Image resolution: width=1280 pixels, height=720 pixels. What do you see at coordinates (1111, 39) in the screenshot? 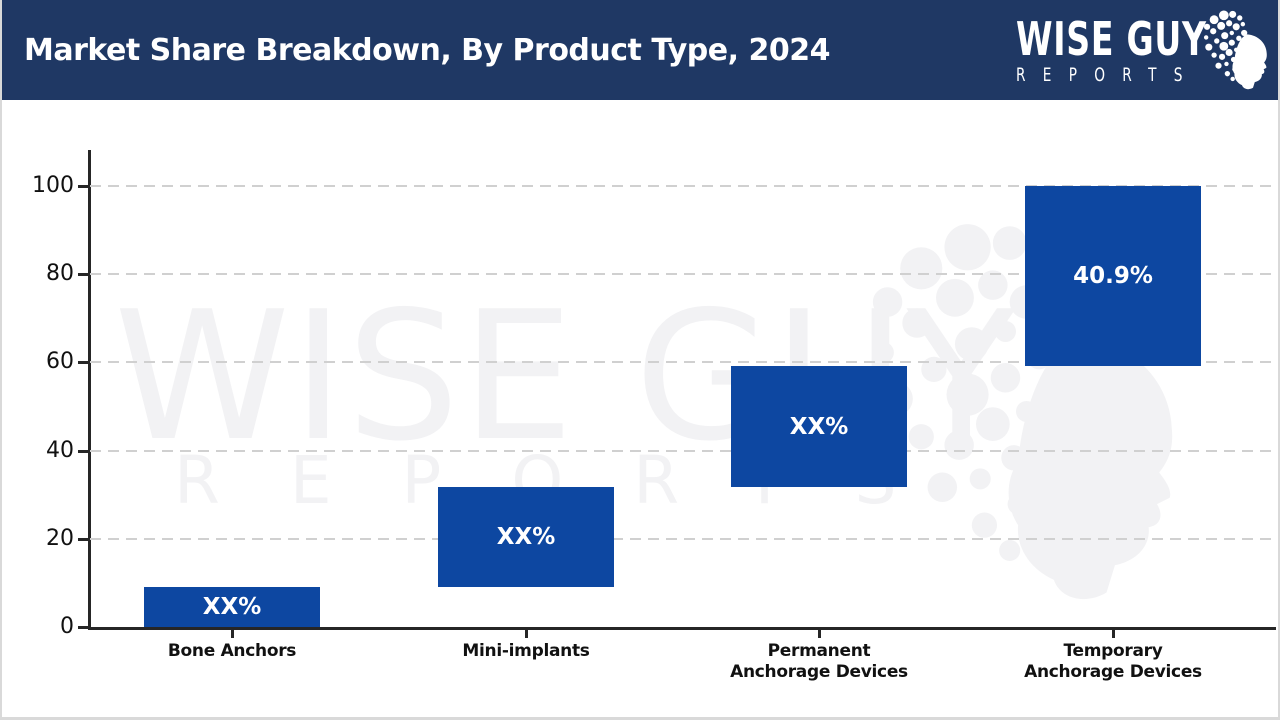
I see `logo-wiseguy-text: WISE GUY` at bounding box center [1111, 39].